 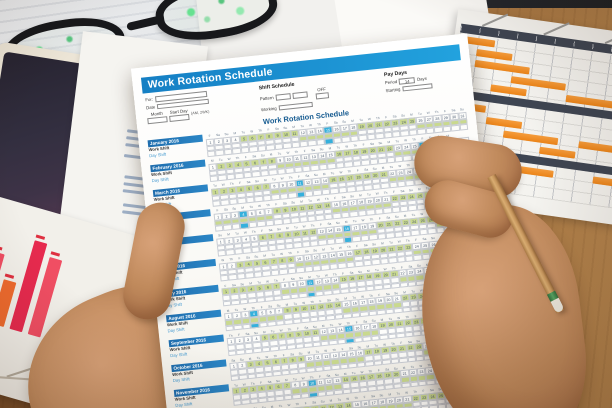 I want to click on start-note: (AM, 2WK), so click(x=200, y=112).